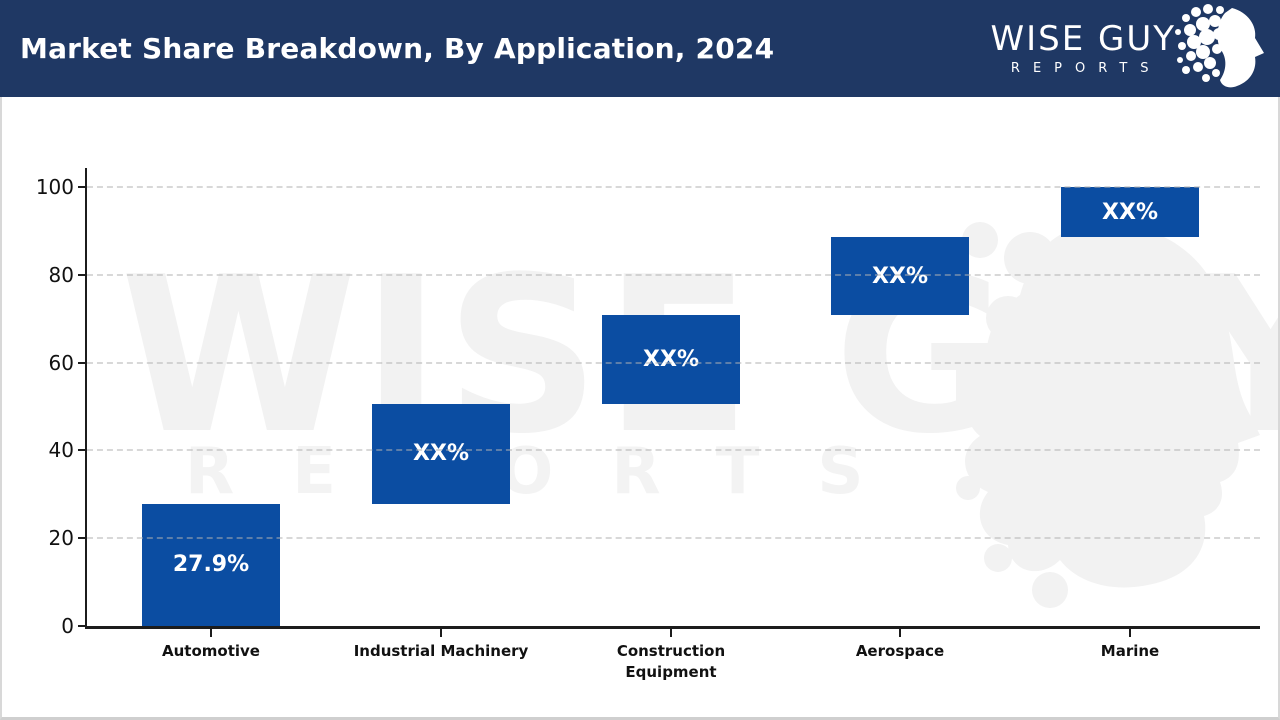  Describe the element at coordinates (211, 651) in the screenshot. I see `category-label: Automotive` at that location.